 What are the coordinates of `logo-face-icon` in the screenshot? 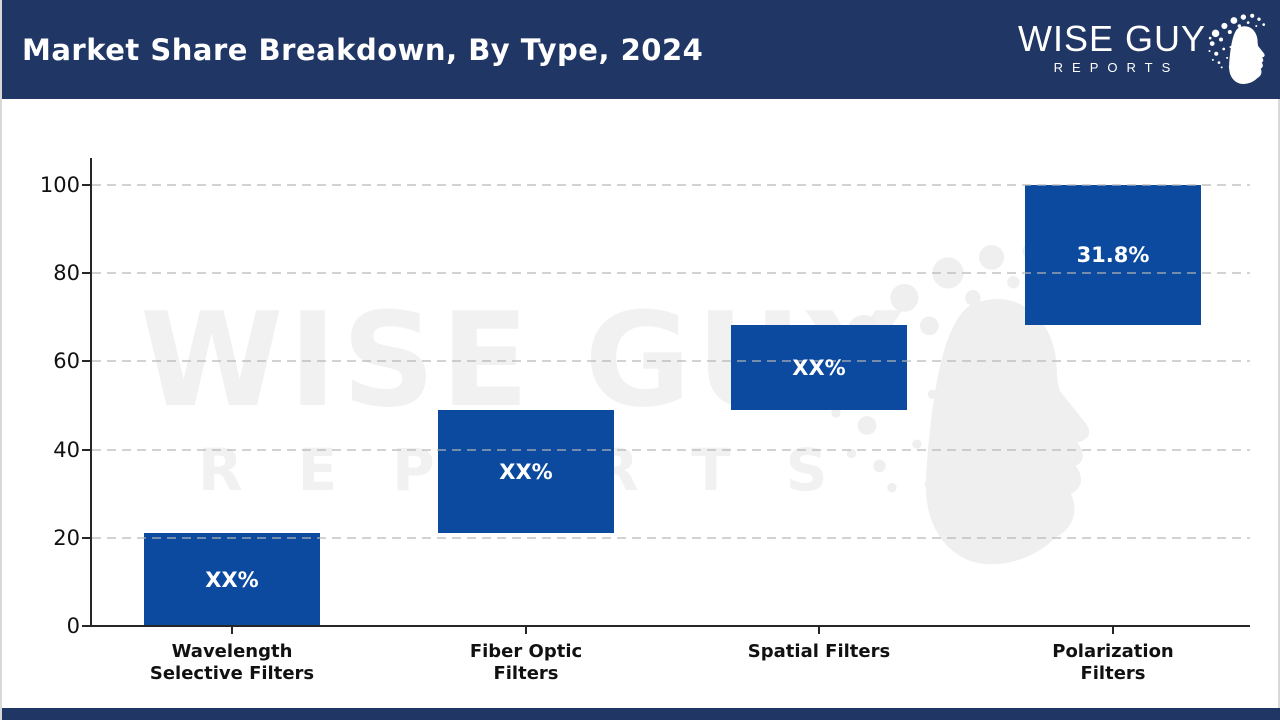 It's located at (1237, 49).